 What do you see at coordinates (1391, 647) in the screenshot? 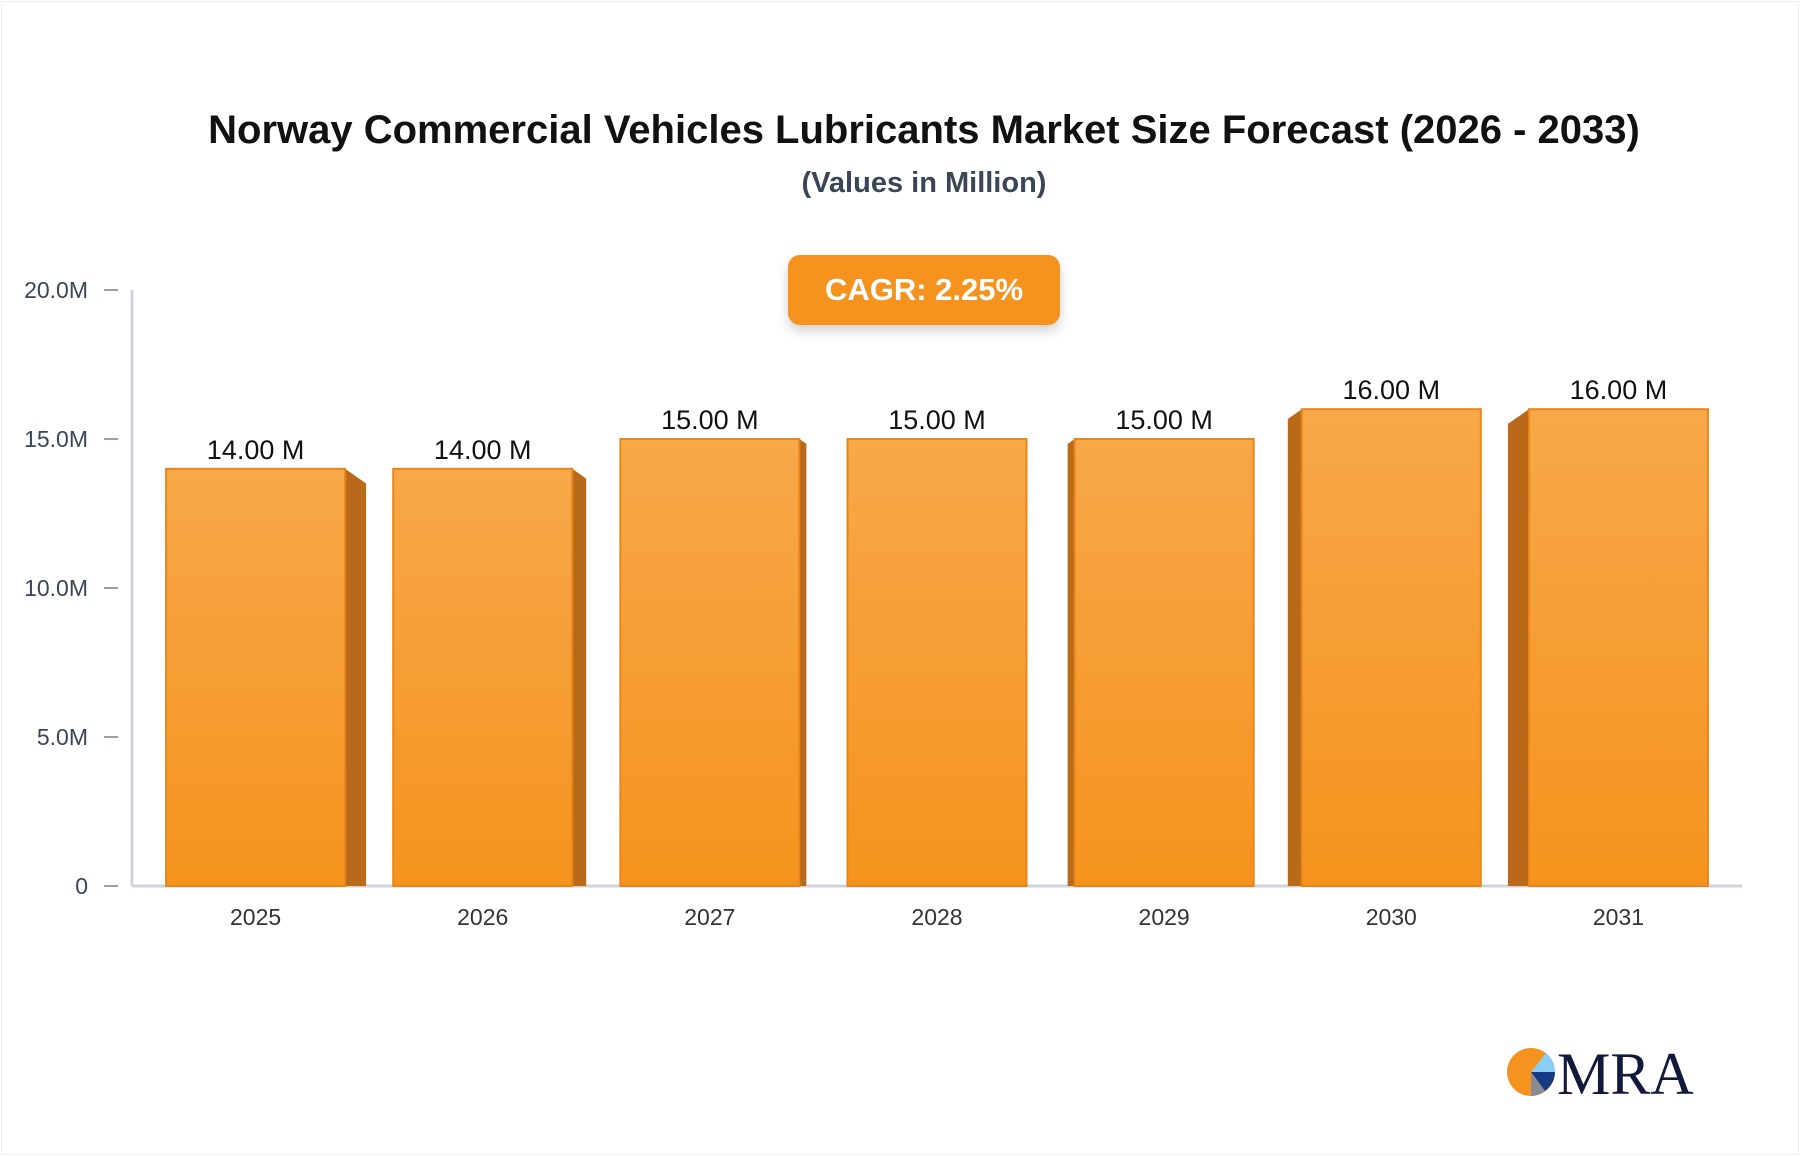
I see `bar-2030` at bounding box center [1391, 647].